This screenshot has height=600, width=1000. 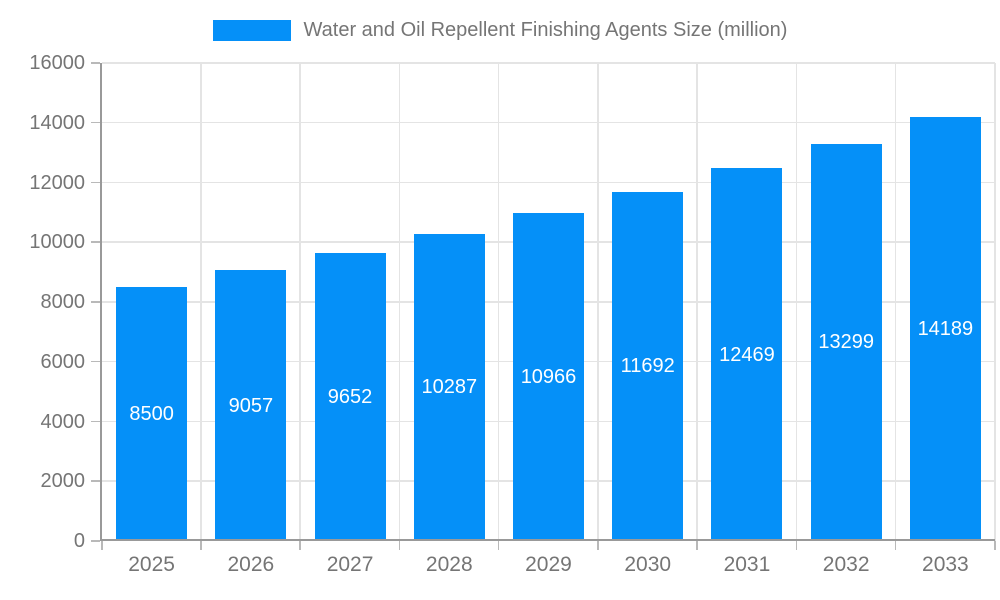 I want to click on y-axis-label: 4000, so click(x=63, y=421).